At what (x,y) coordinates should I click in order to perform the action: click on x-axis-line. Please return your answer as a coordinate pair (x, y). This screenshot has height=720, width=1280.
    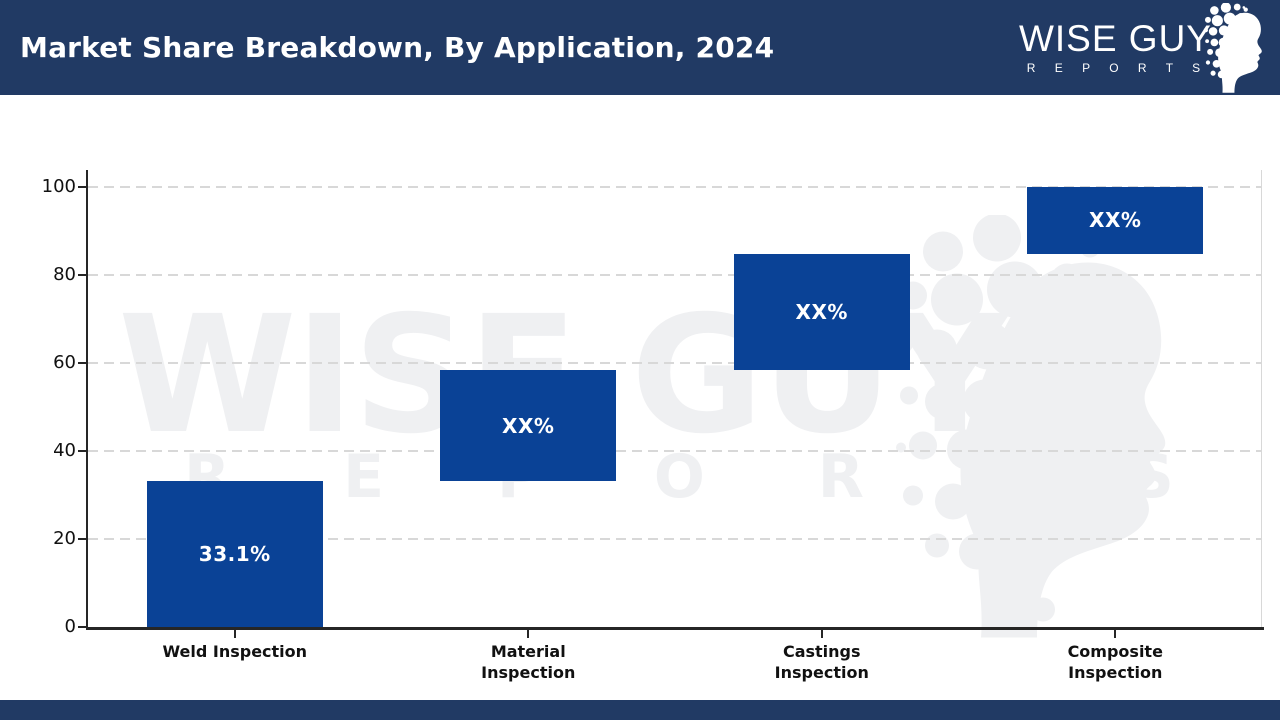
    Looking at the image, I should click on (675, 628).